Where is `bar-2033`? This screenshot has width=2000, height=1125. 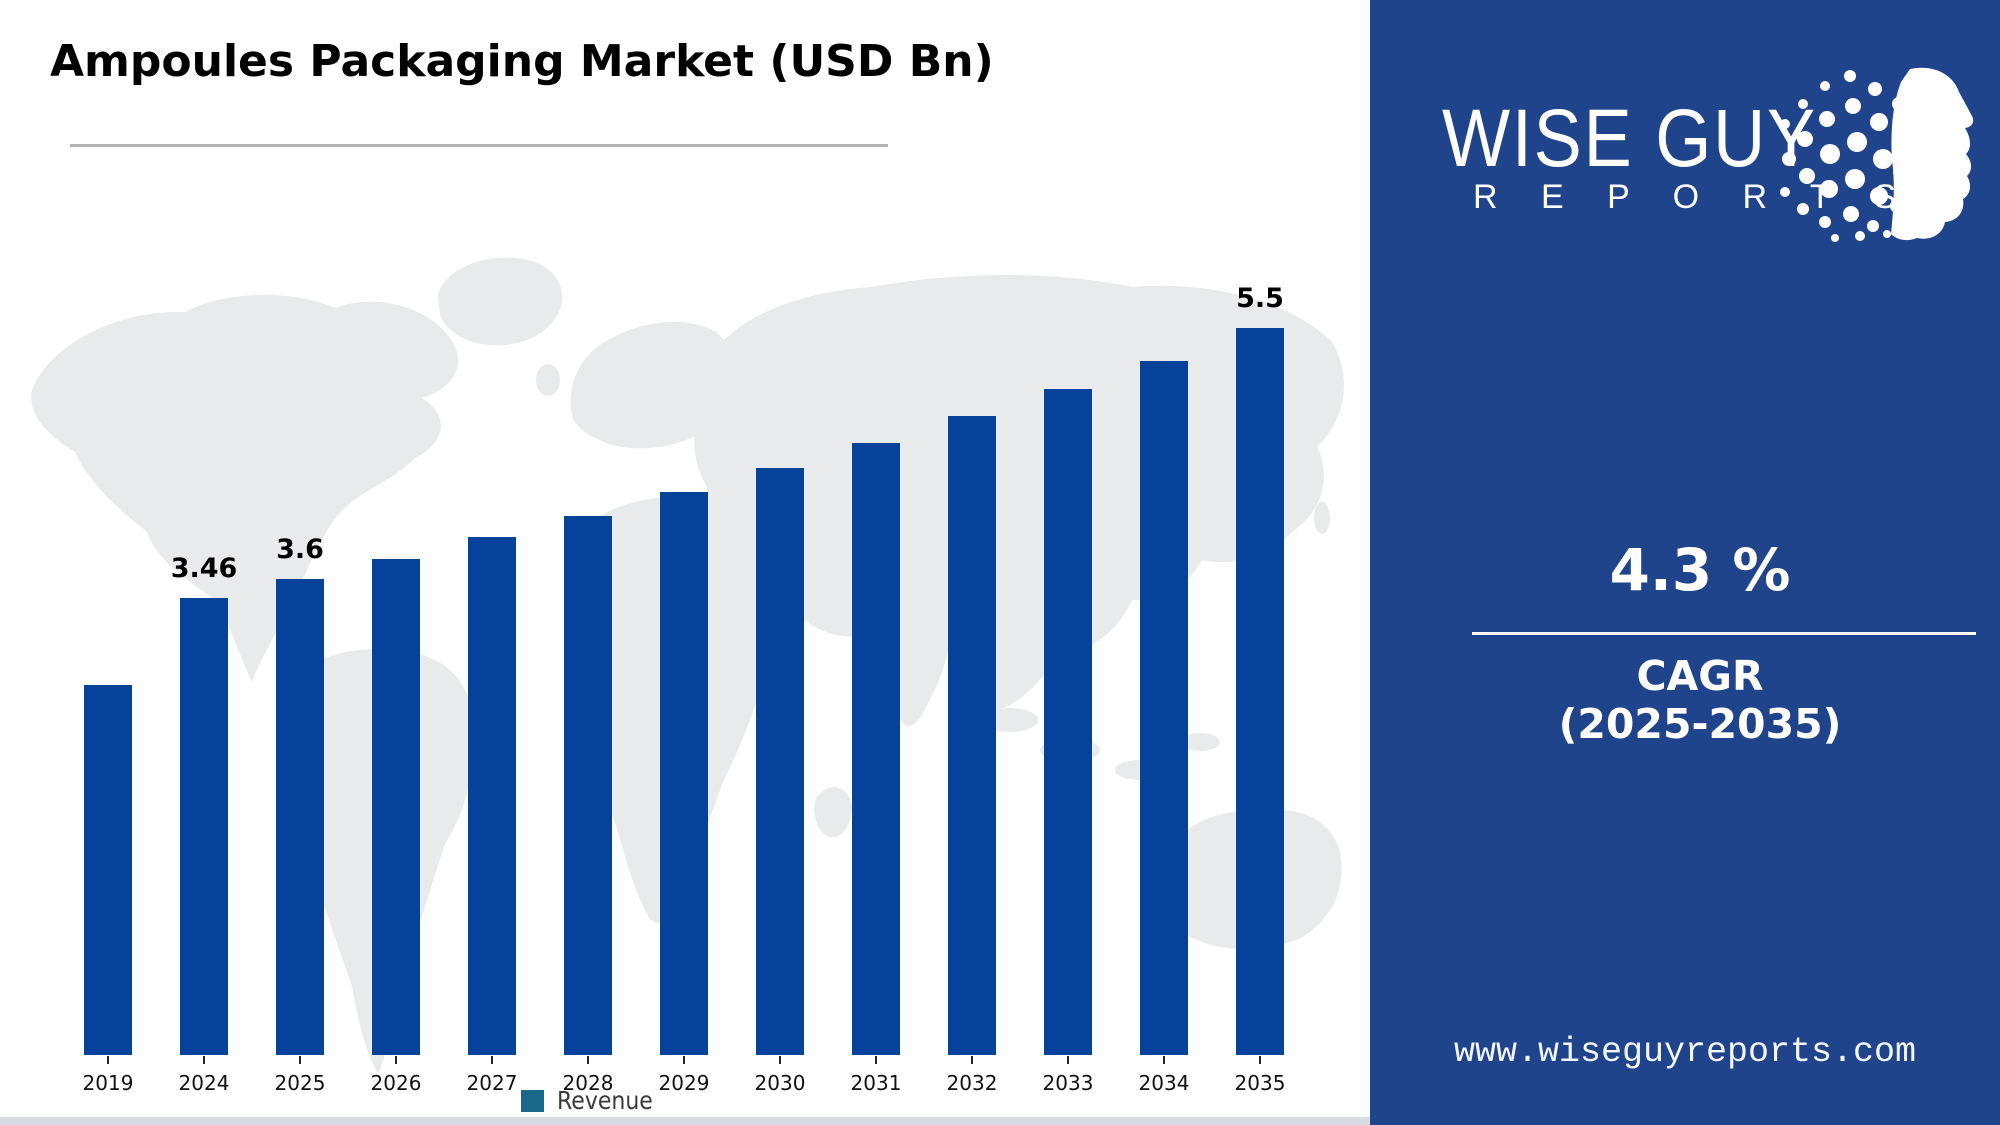
bar-2033 is located at coordinates (1068, 722).